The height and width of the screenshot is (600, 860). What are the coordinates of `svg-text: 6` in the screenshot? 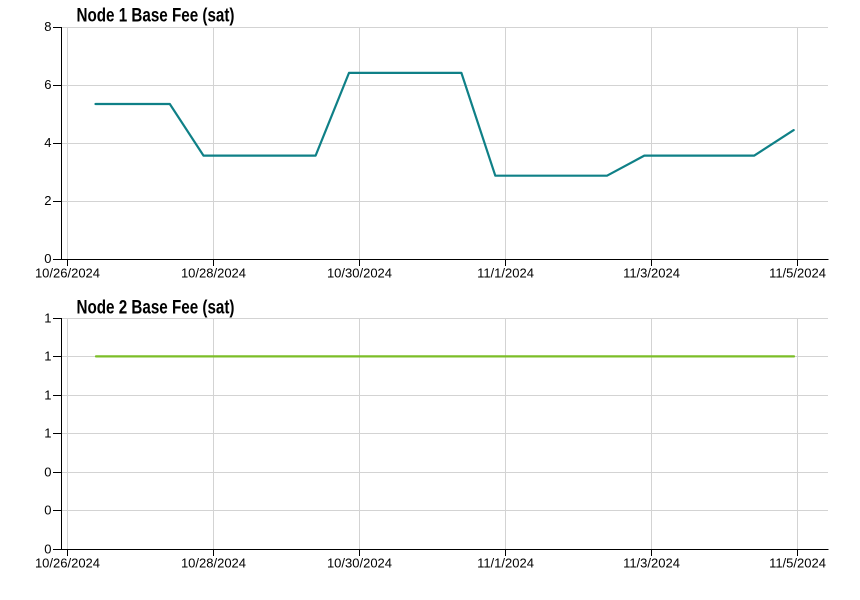 It's located at (47, 84).